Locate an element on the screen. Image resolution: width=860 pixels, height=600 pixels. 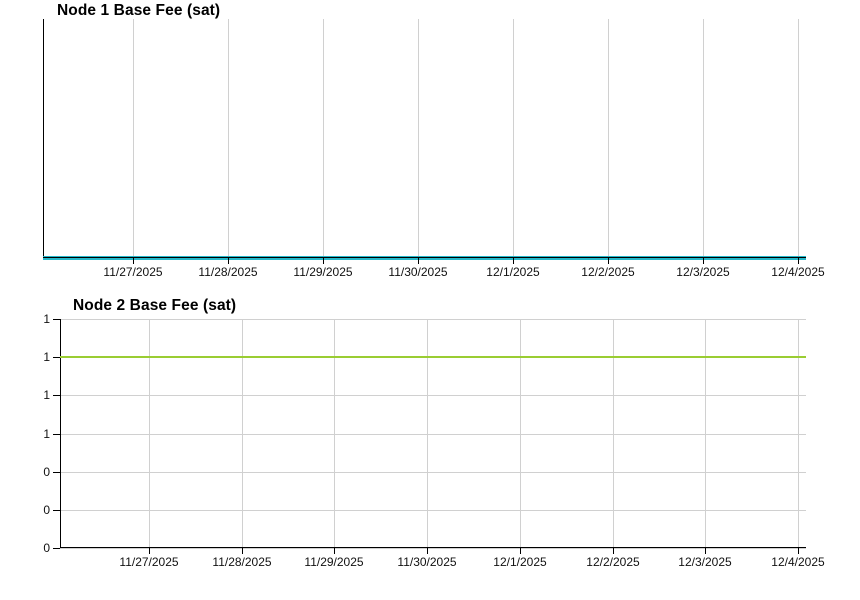
chart-node2-title: Node 2 Base Fee (sat) is located at coordinates (155, 305).